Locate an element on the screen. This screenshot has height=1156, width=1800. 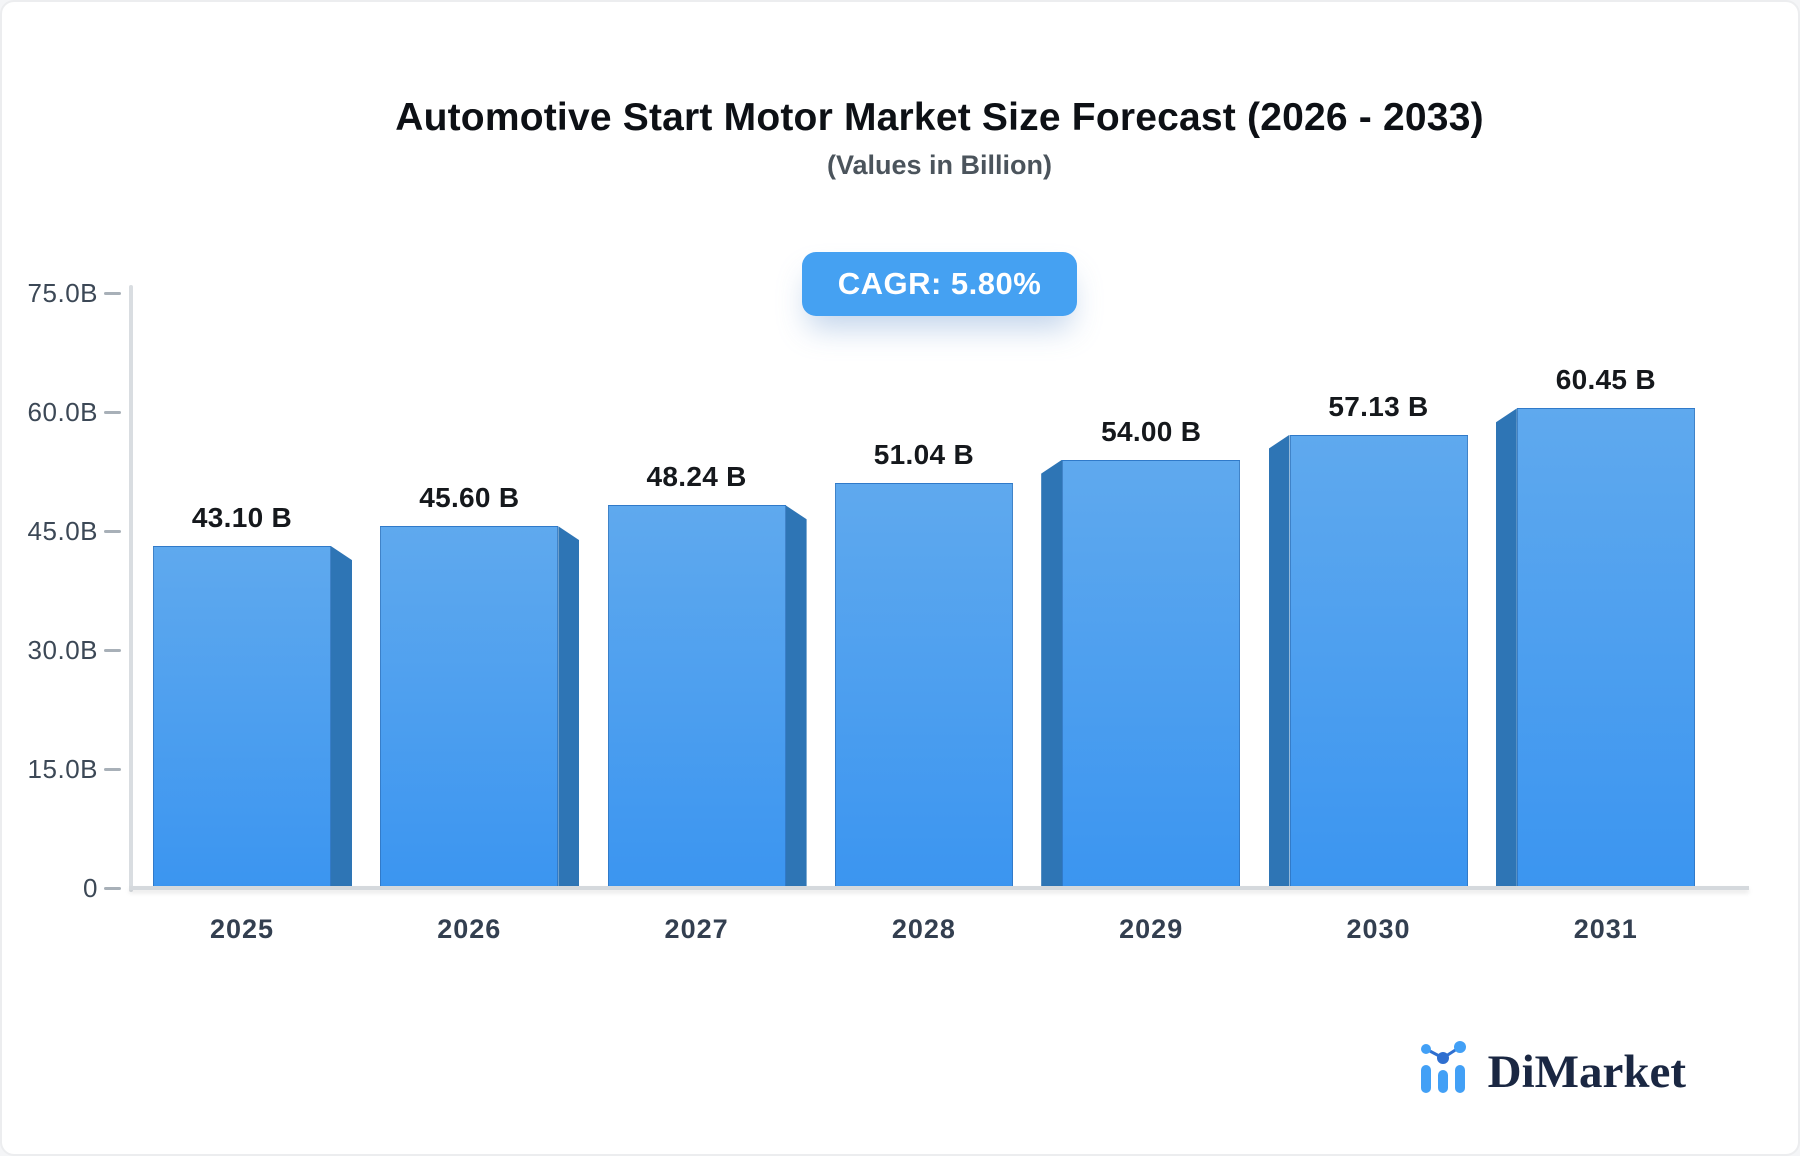
y-axis-tick-label: 0 is located at coordinates (90, 888).